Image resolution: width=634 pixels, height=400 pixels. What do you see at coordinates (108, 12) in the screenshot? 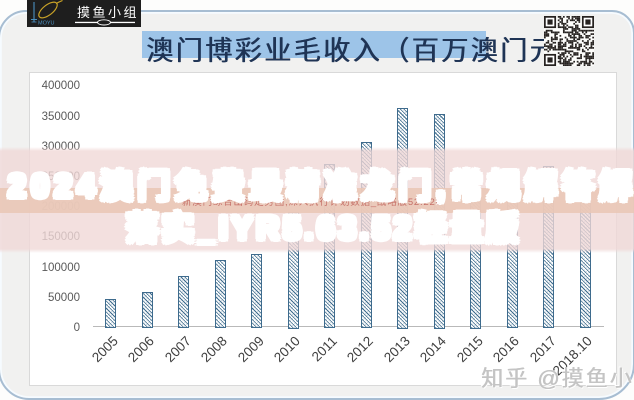
I see `svg-text: 摸鱼小组` at bounding box center [108, 12].